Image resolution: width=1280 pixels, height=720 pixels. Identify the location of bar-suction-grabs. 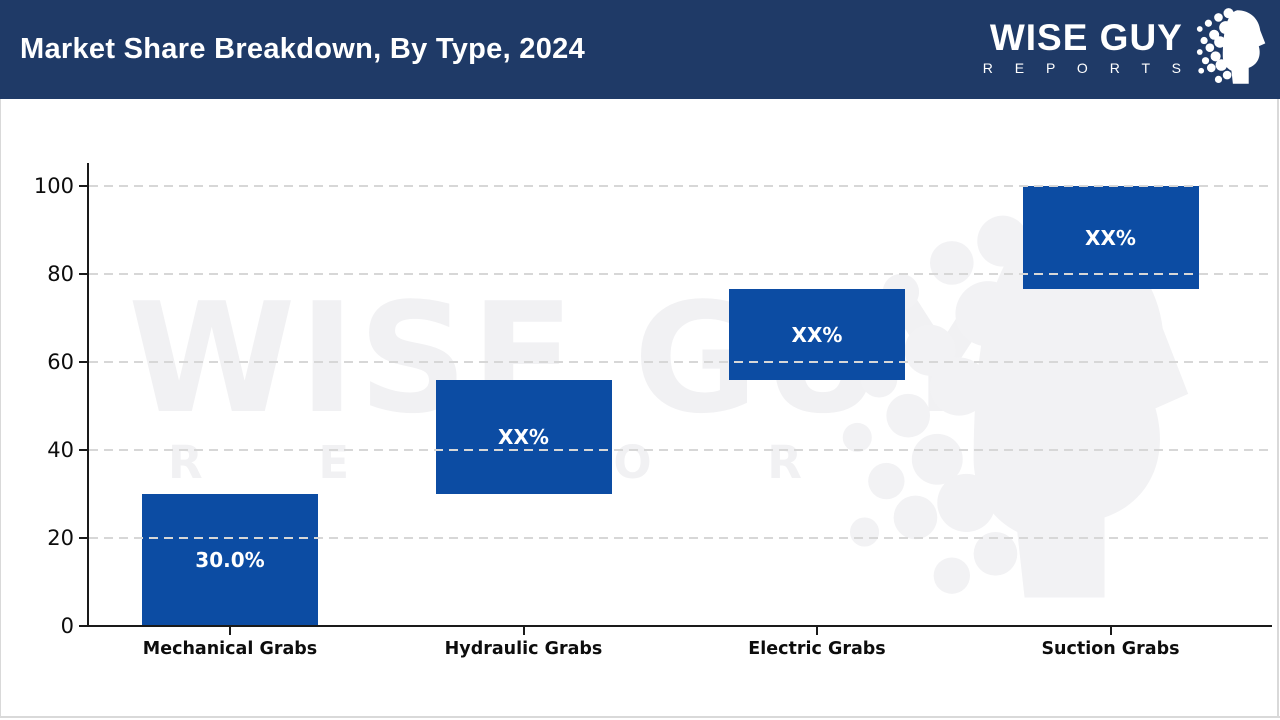
(1110, 238).